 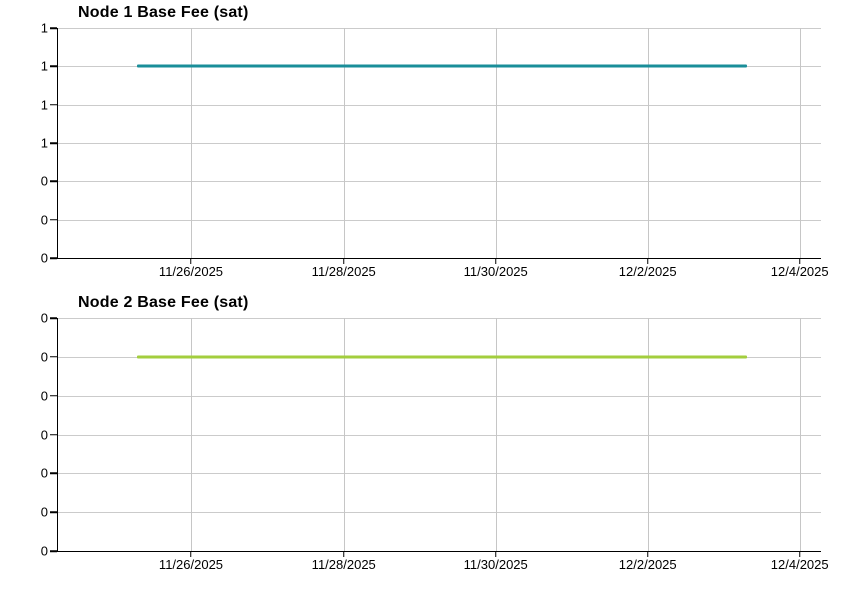 I want to click on node2-base-fee-line, so click(x=441, y=357).